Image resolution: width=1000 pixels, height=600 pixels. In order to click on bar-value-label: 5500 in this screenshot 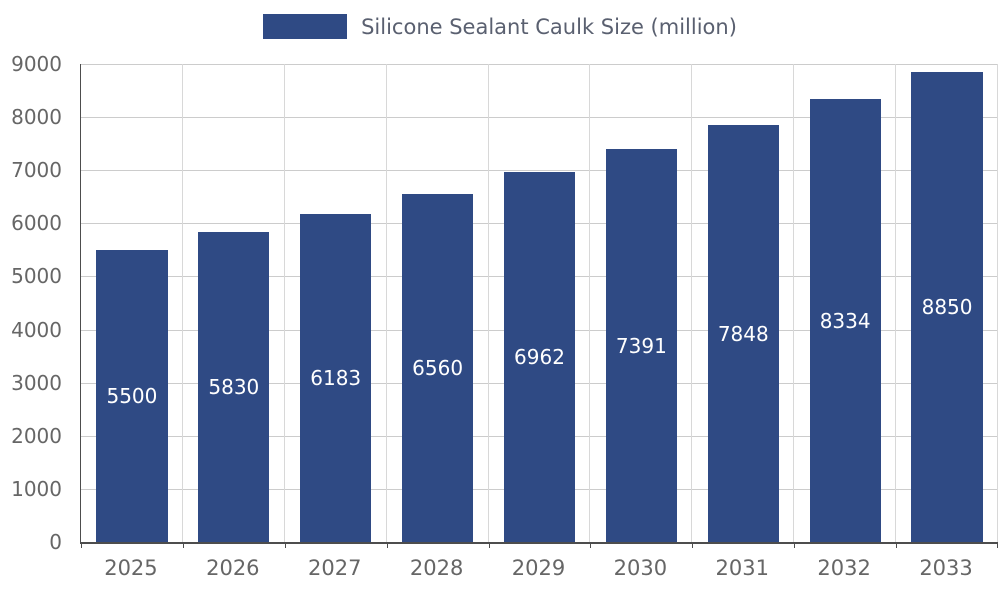, I will do `click(132, 395)`.